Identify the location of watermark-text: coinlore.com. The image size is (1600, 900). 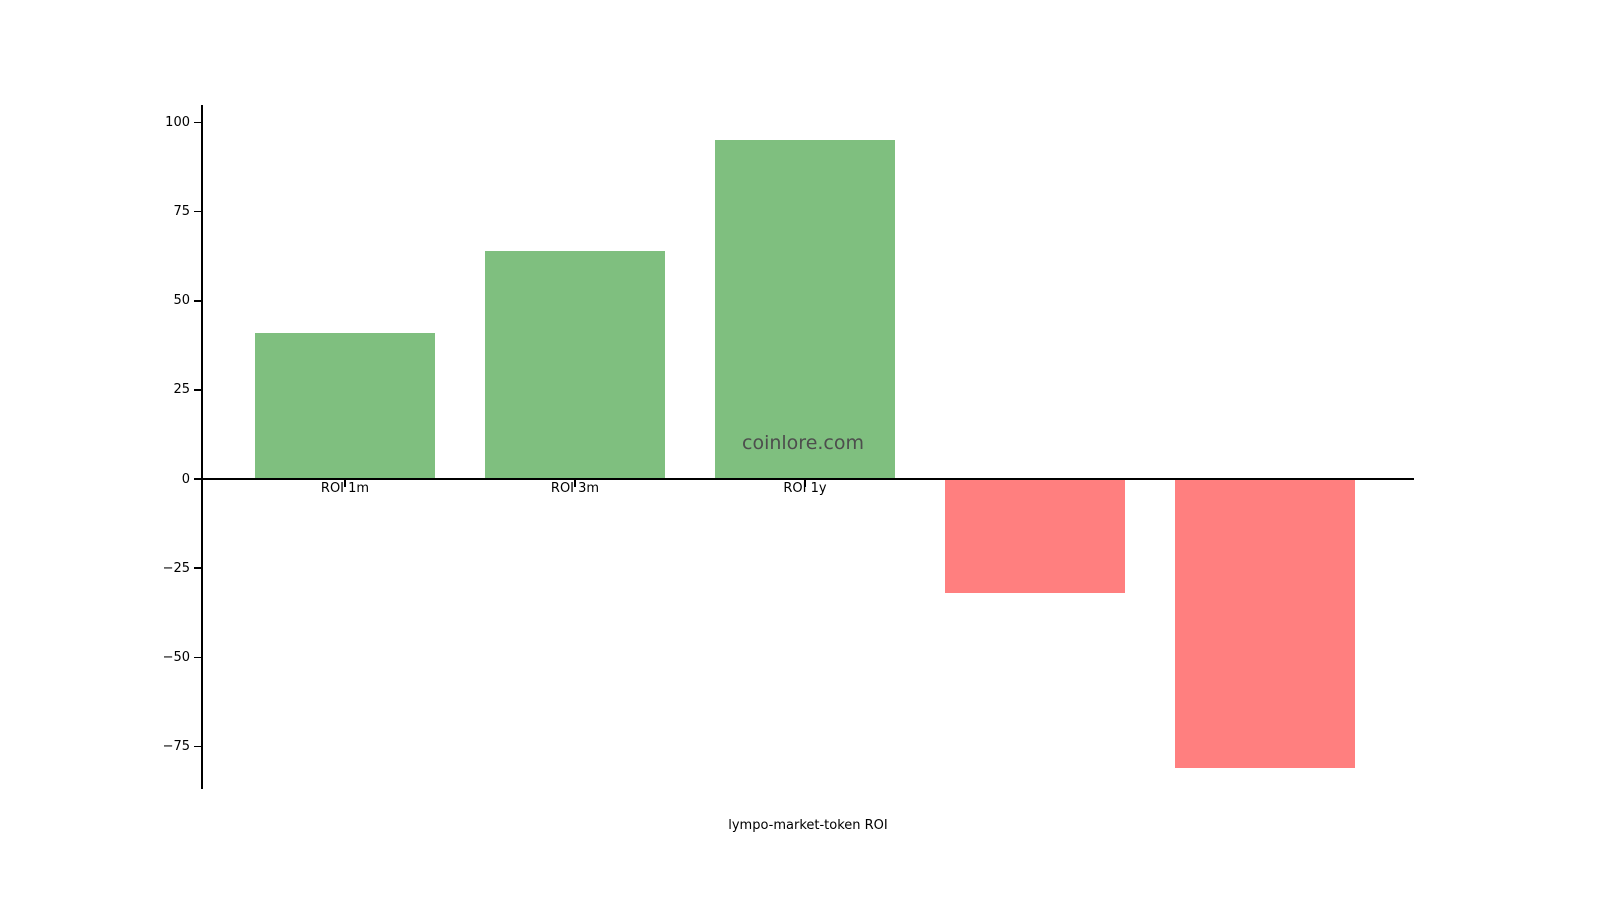
(803, 443).